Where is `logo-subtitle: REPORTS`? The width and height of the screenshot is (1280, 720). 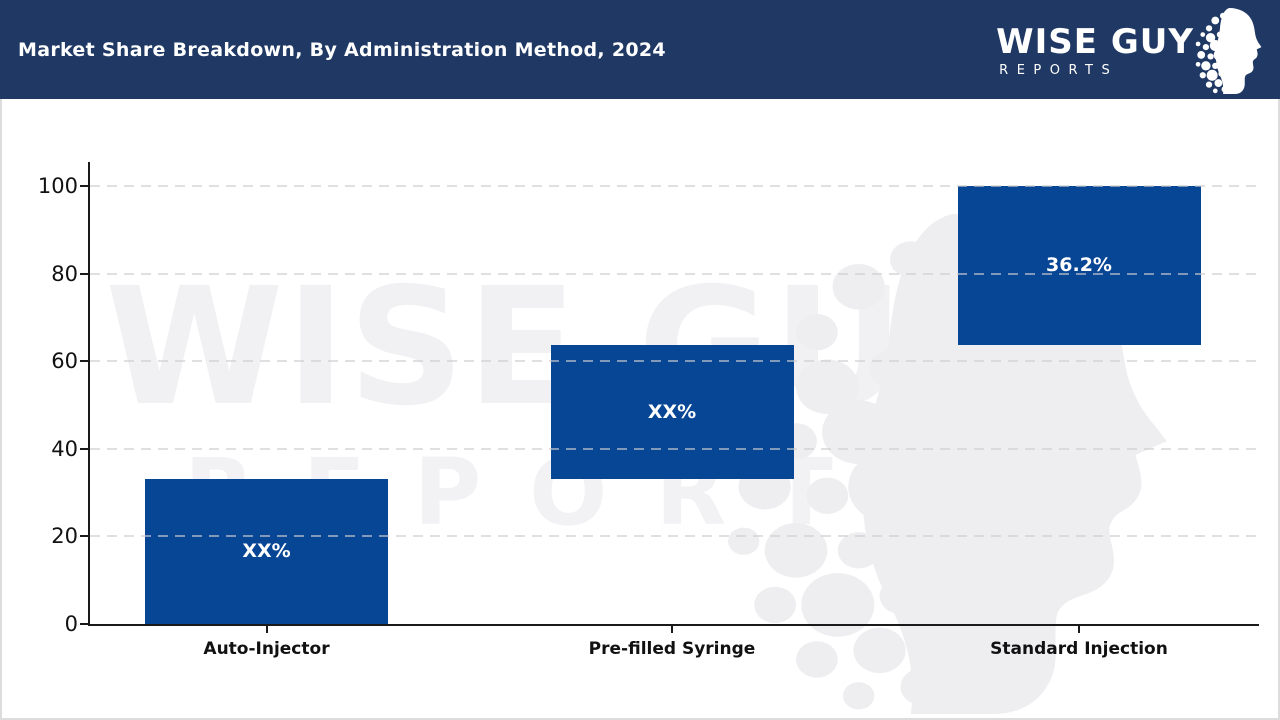
logo-subtitle: REPORTS is located at coordinates (1059, 70).